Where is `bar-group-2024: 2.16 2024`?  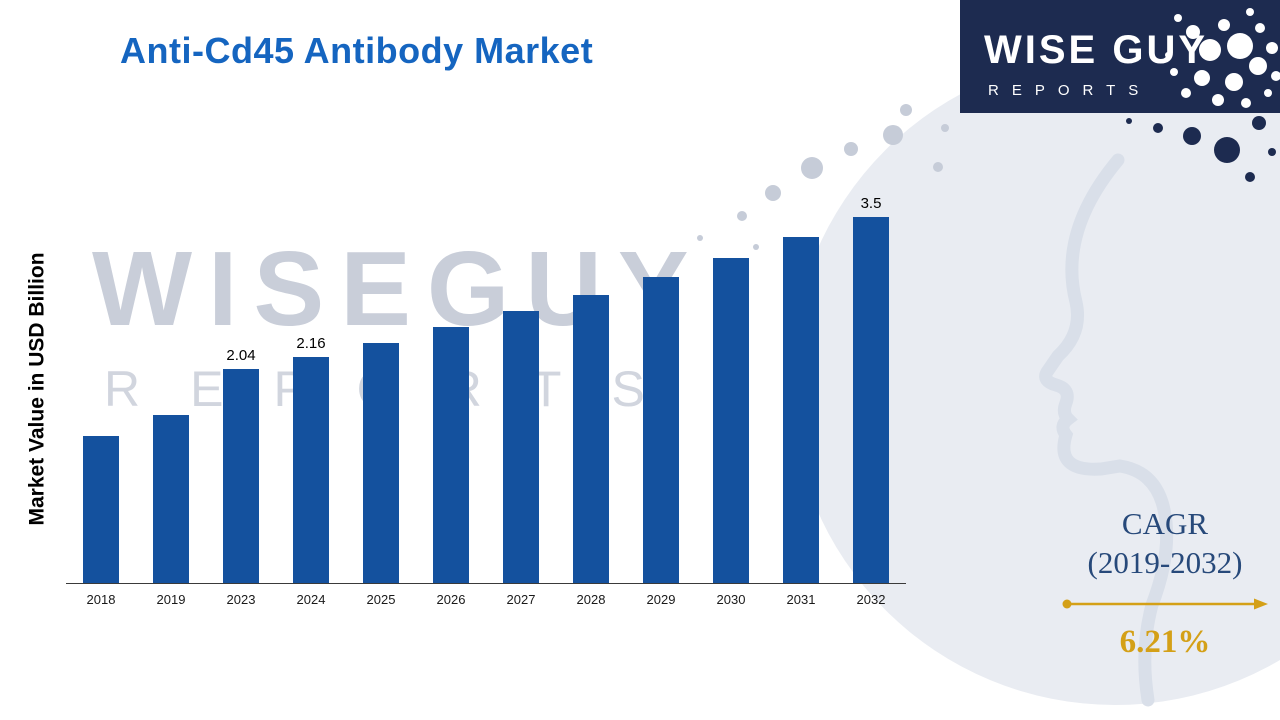
bar-group-2024: 2.16 2024 is located at coordinates (311, 401).